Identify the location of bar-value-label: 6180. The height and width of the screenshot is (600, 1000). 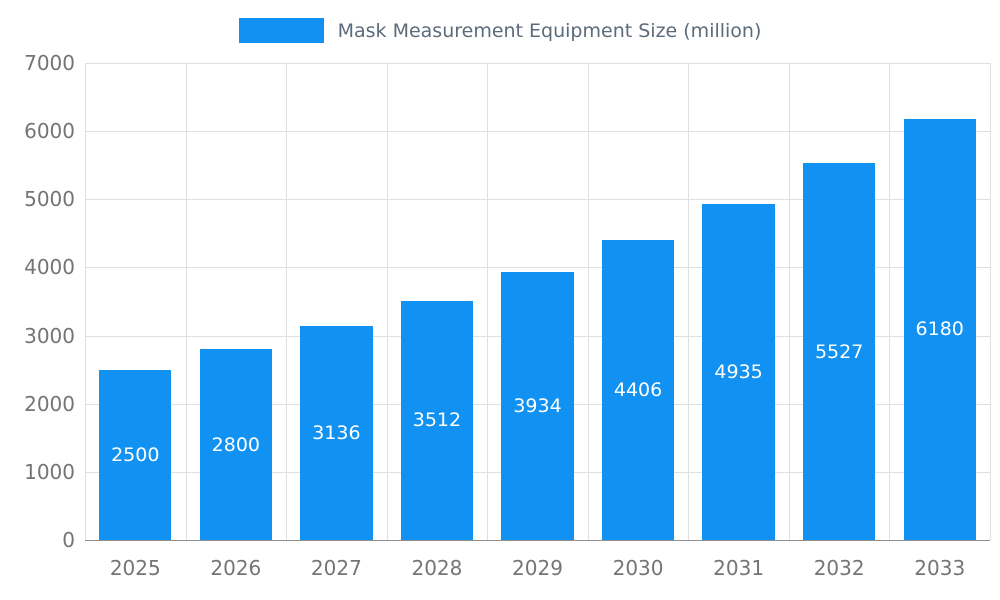
(939, 329).